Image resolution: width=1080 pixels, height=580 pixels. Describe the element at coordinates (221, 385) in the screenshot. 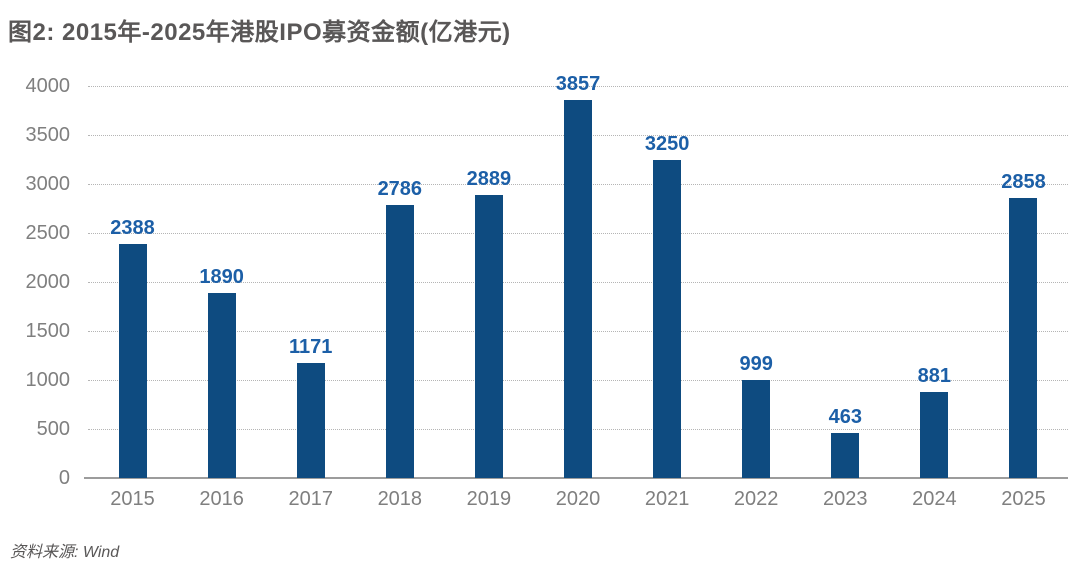

I see `bar-2016` at that location.